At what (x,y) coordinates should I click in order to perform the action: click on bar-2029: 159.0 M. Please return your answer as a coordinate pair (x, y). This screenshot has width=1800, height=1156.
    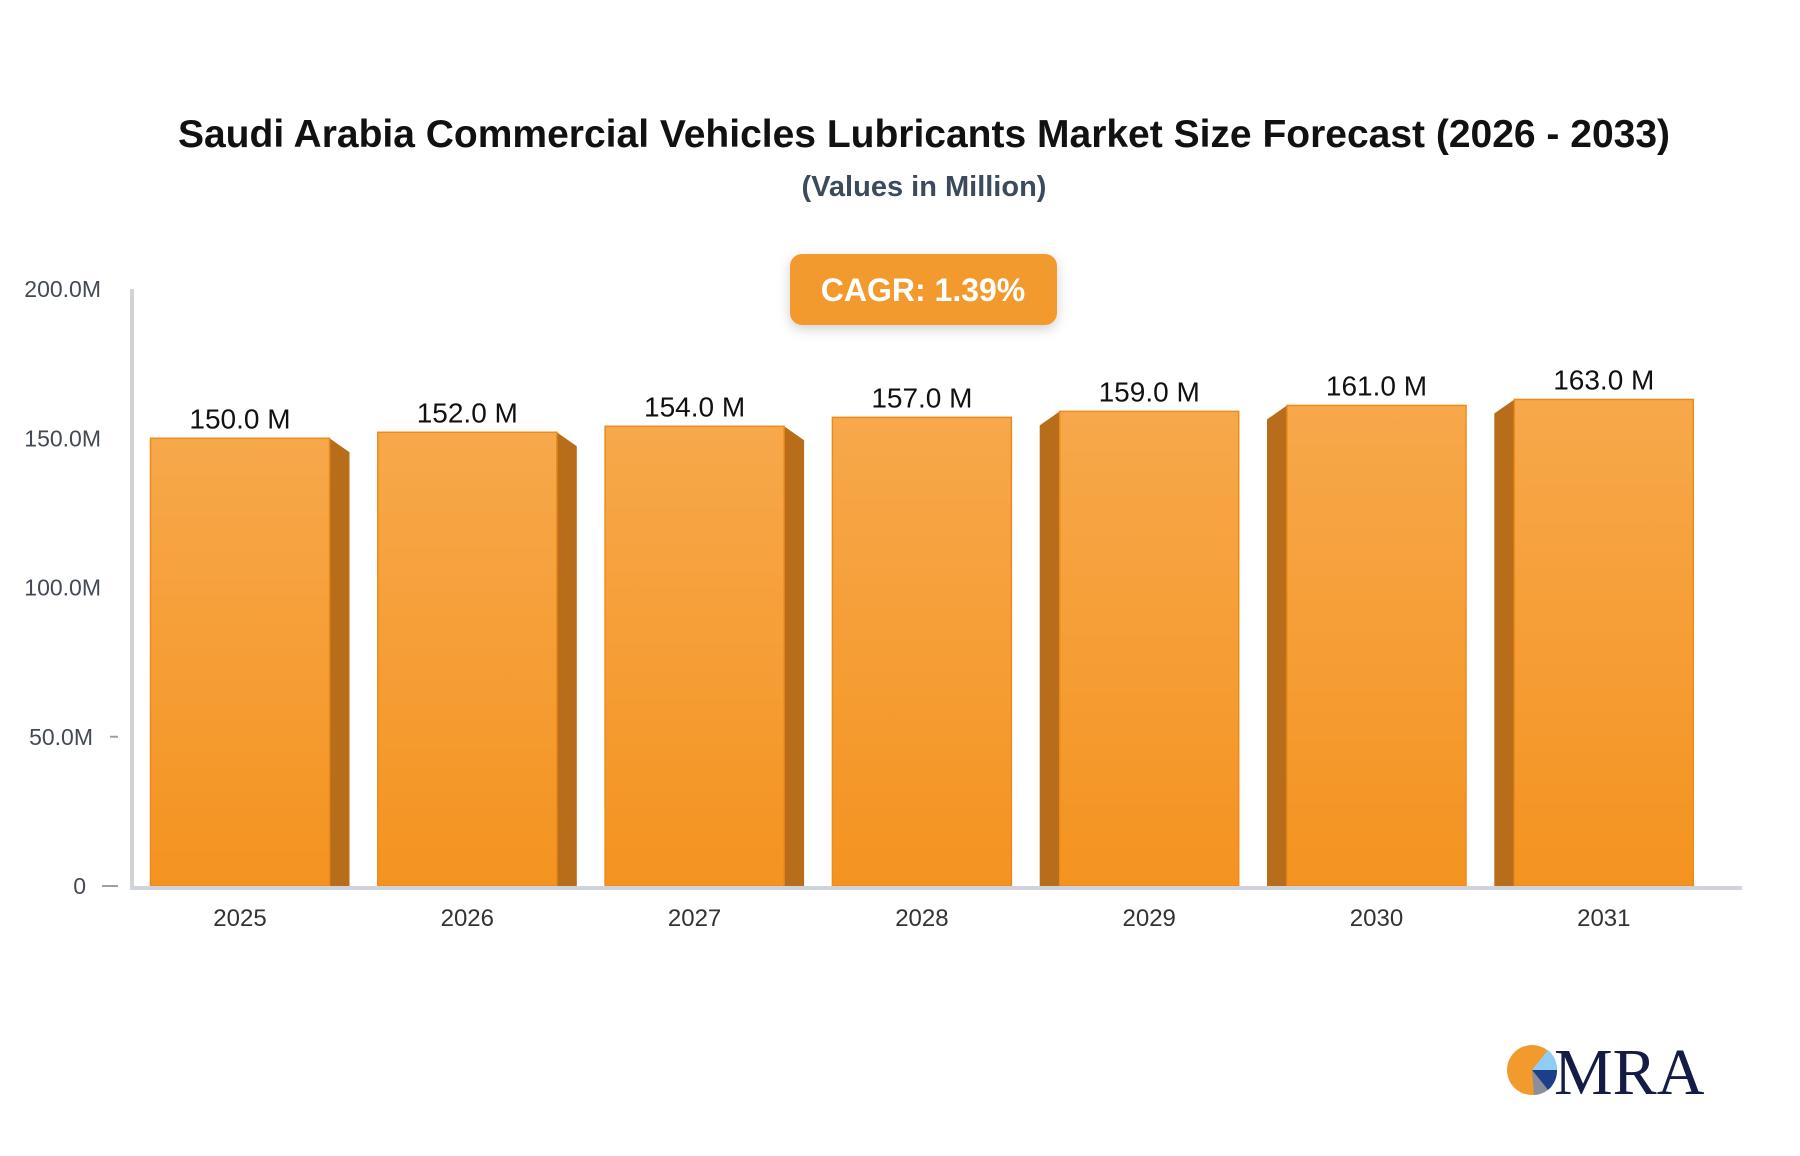
    Looking at the image, I should click on (1139, 631).